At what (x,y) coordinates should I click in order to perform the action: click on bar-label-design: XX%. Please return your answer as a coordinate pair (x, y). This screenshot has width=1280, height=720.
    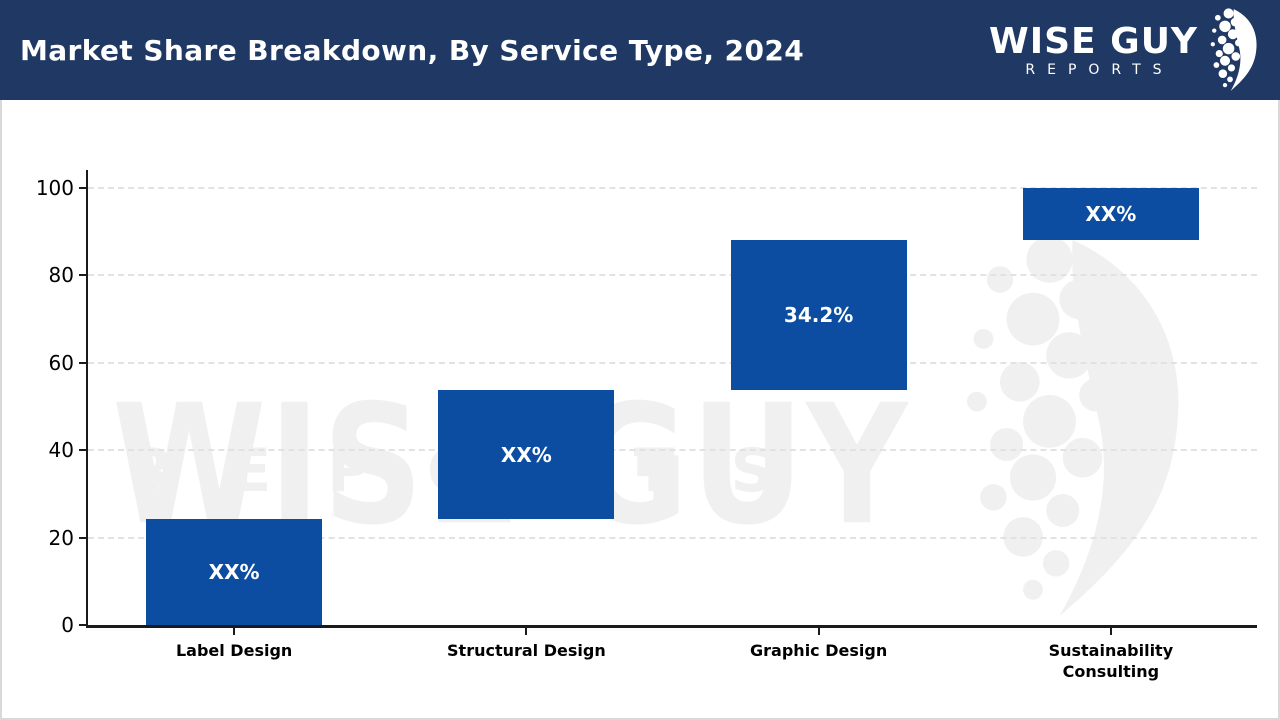
    Looking at the image, I should click on (234, 572).